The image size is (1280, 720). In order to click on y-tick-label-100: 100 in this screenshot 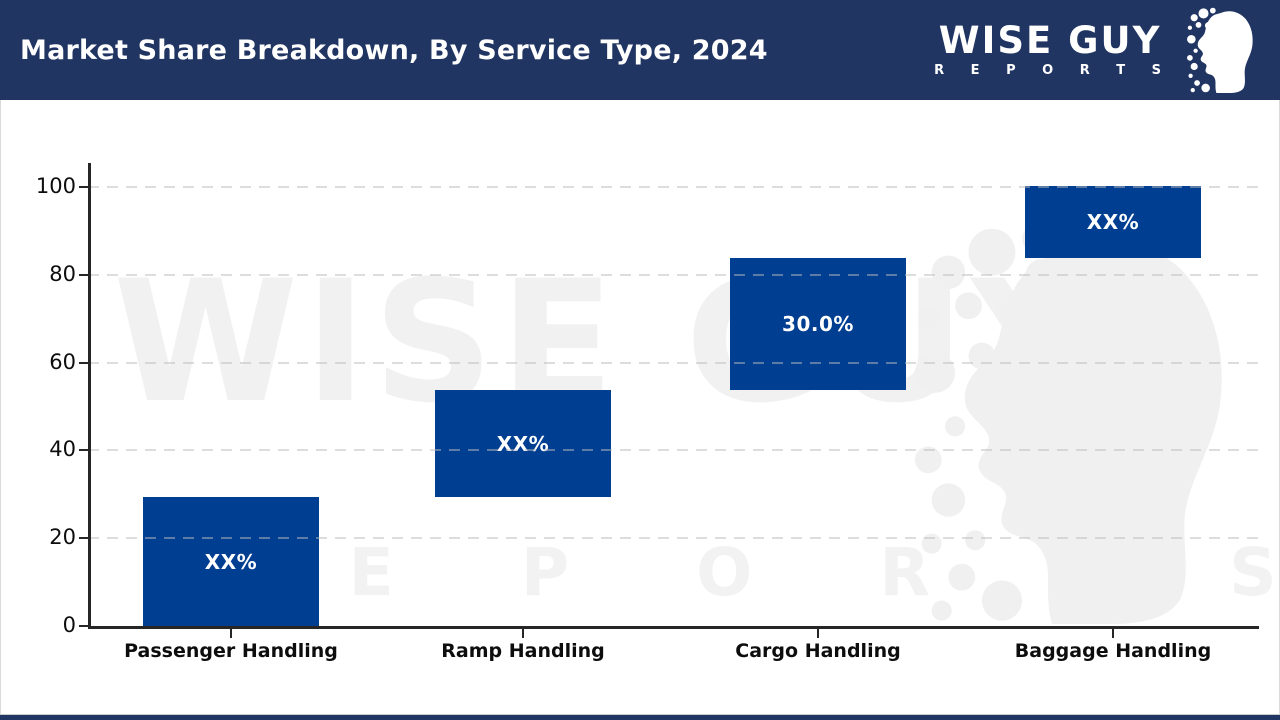, I will do `click(55, 186)`.